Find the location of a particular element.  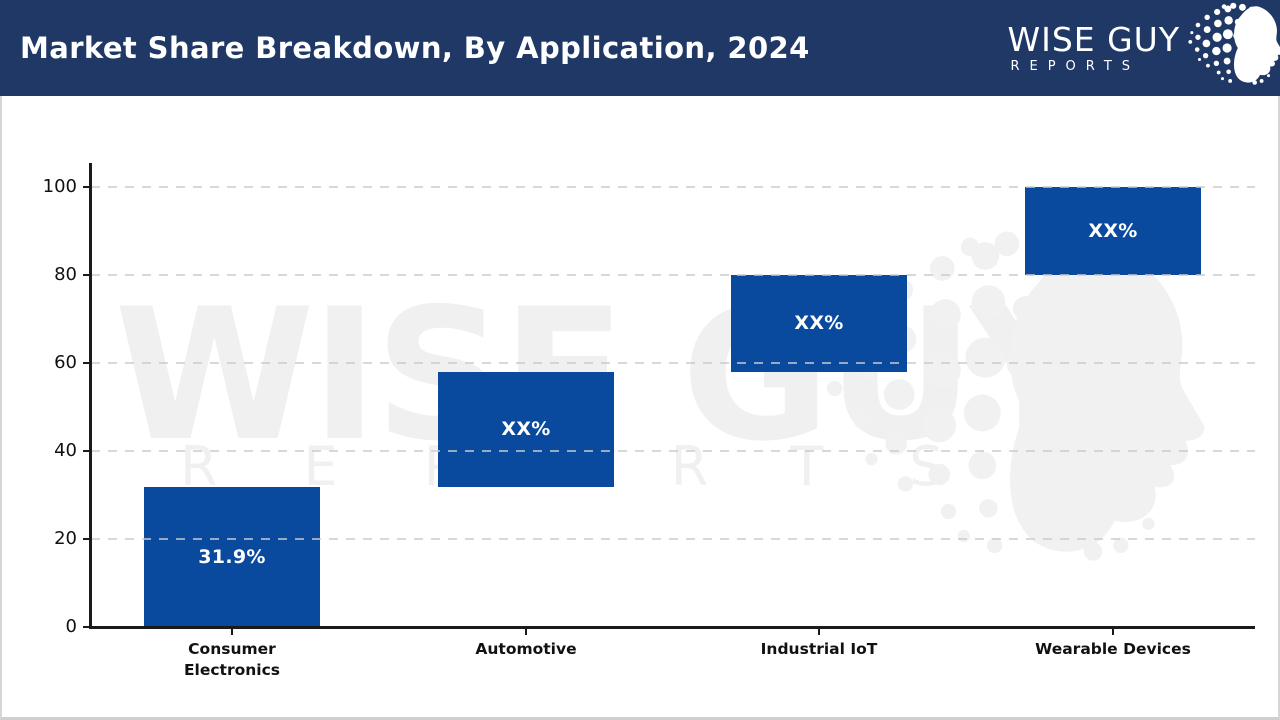

logo-text: WISE GUY REPORTS is located at coordinates (1093, 48).